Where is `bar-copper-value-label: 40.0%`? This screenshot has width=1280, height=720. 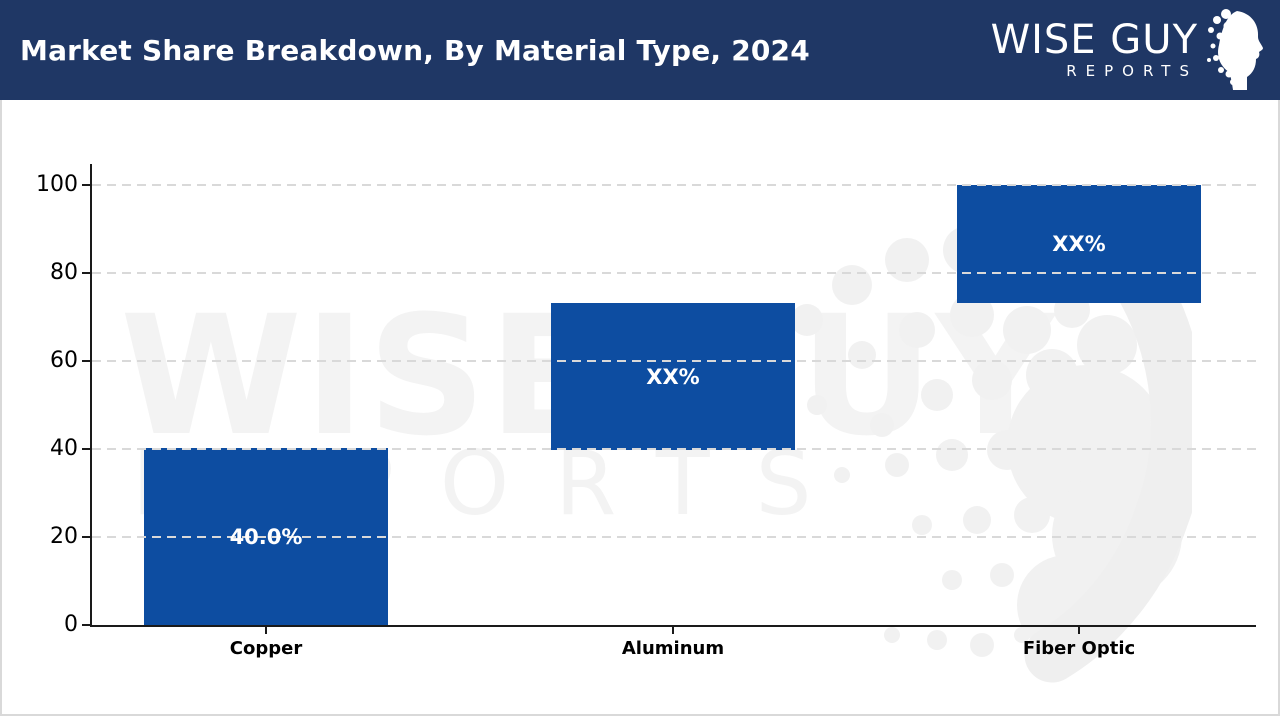 bar-copper-value-label: 40.0% is located at coordinates (266, 536).